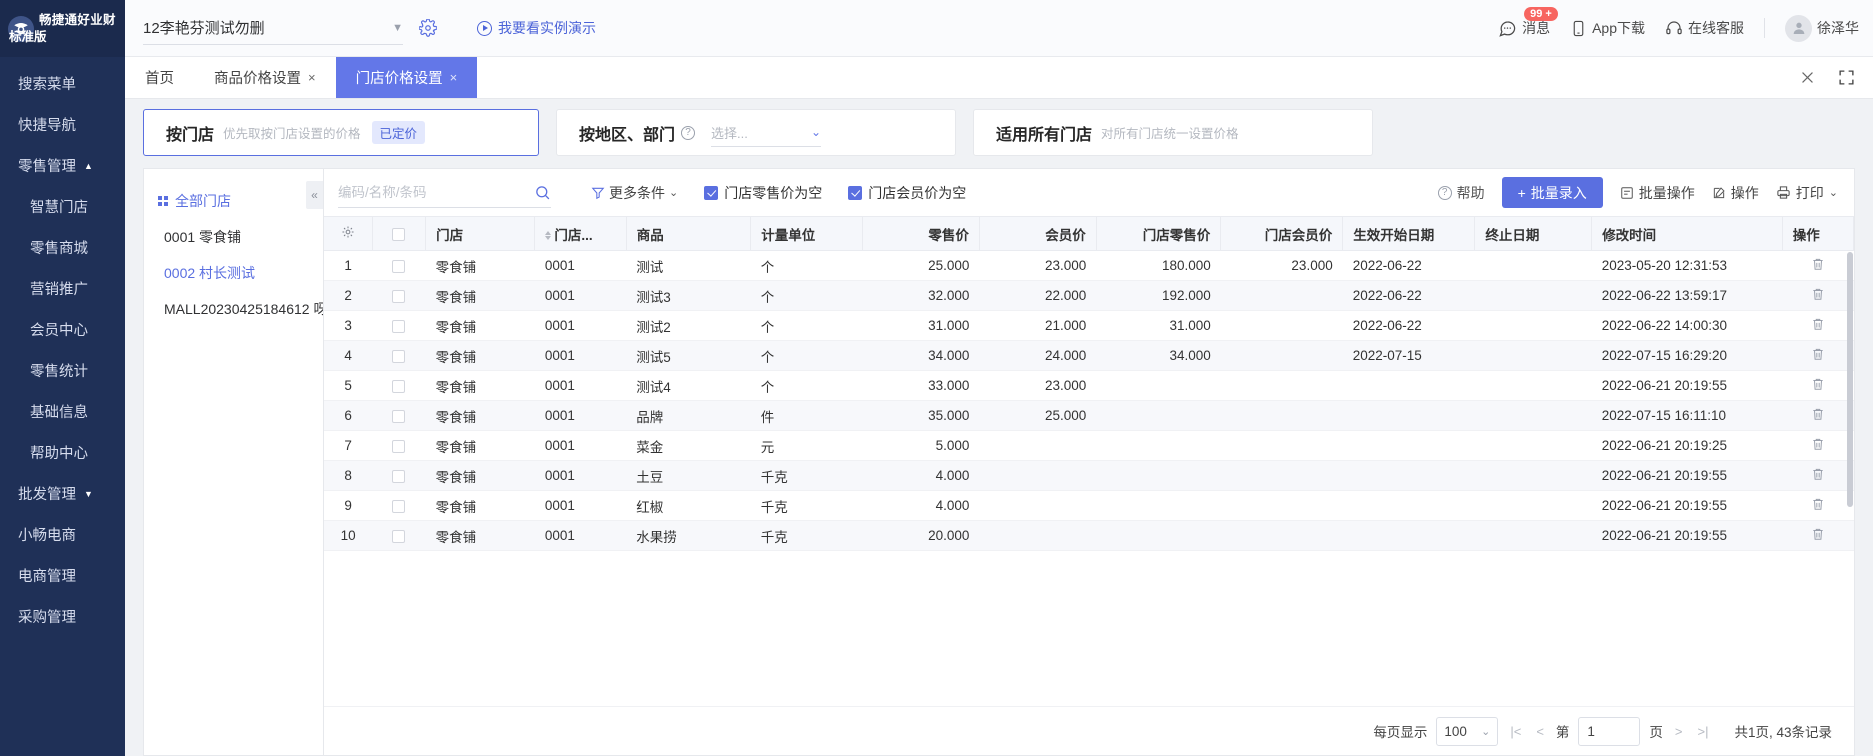  What do you see at coordinates (1038, 233) in the screenshot?
I see `header-member-price: 会员价` at bounding box center [1038, 233].